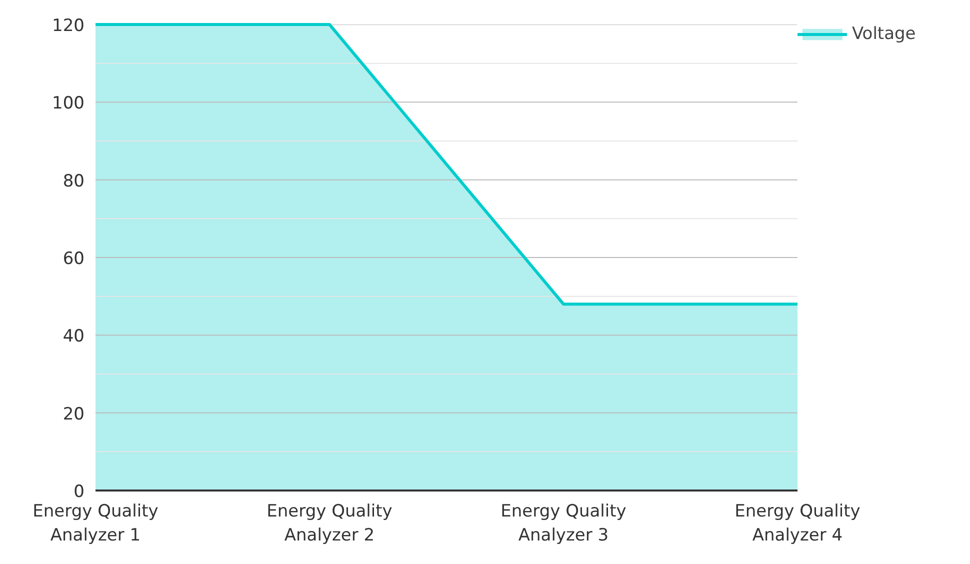 The image size is (970, 564). I want to click on x-tick-label: Energy Quality Analyzer 4, so click(797, 524).